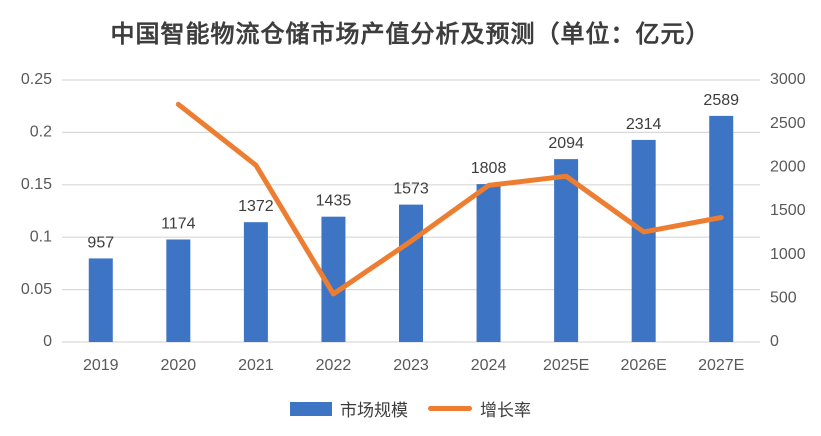 The height and width of the screenshot is (436, 821). I want to click on bar-2027E, so click(721, 228).